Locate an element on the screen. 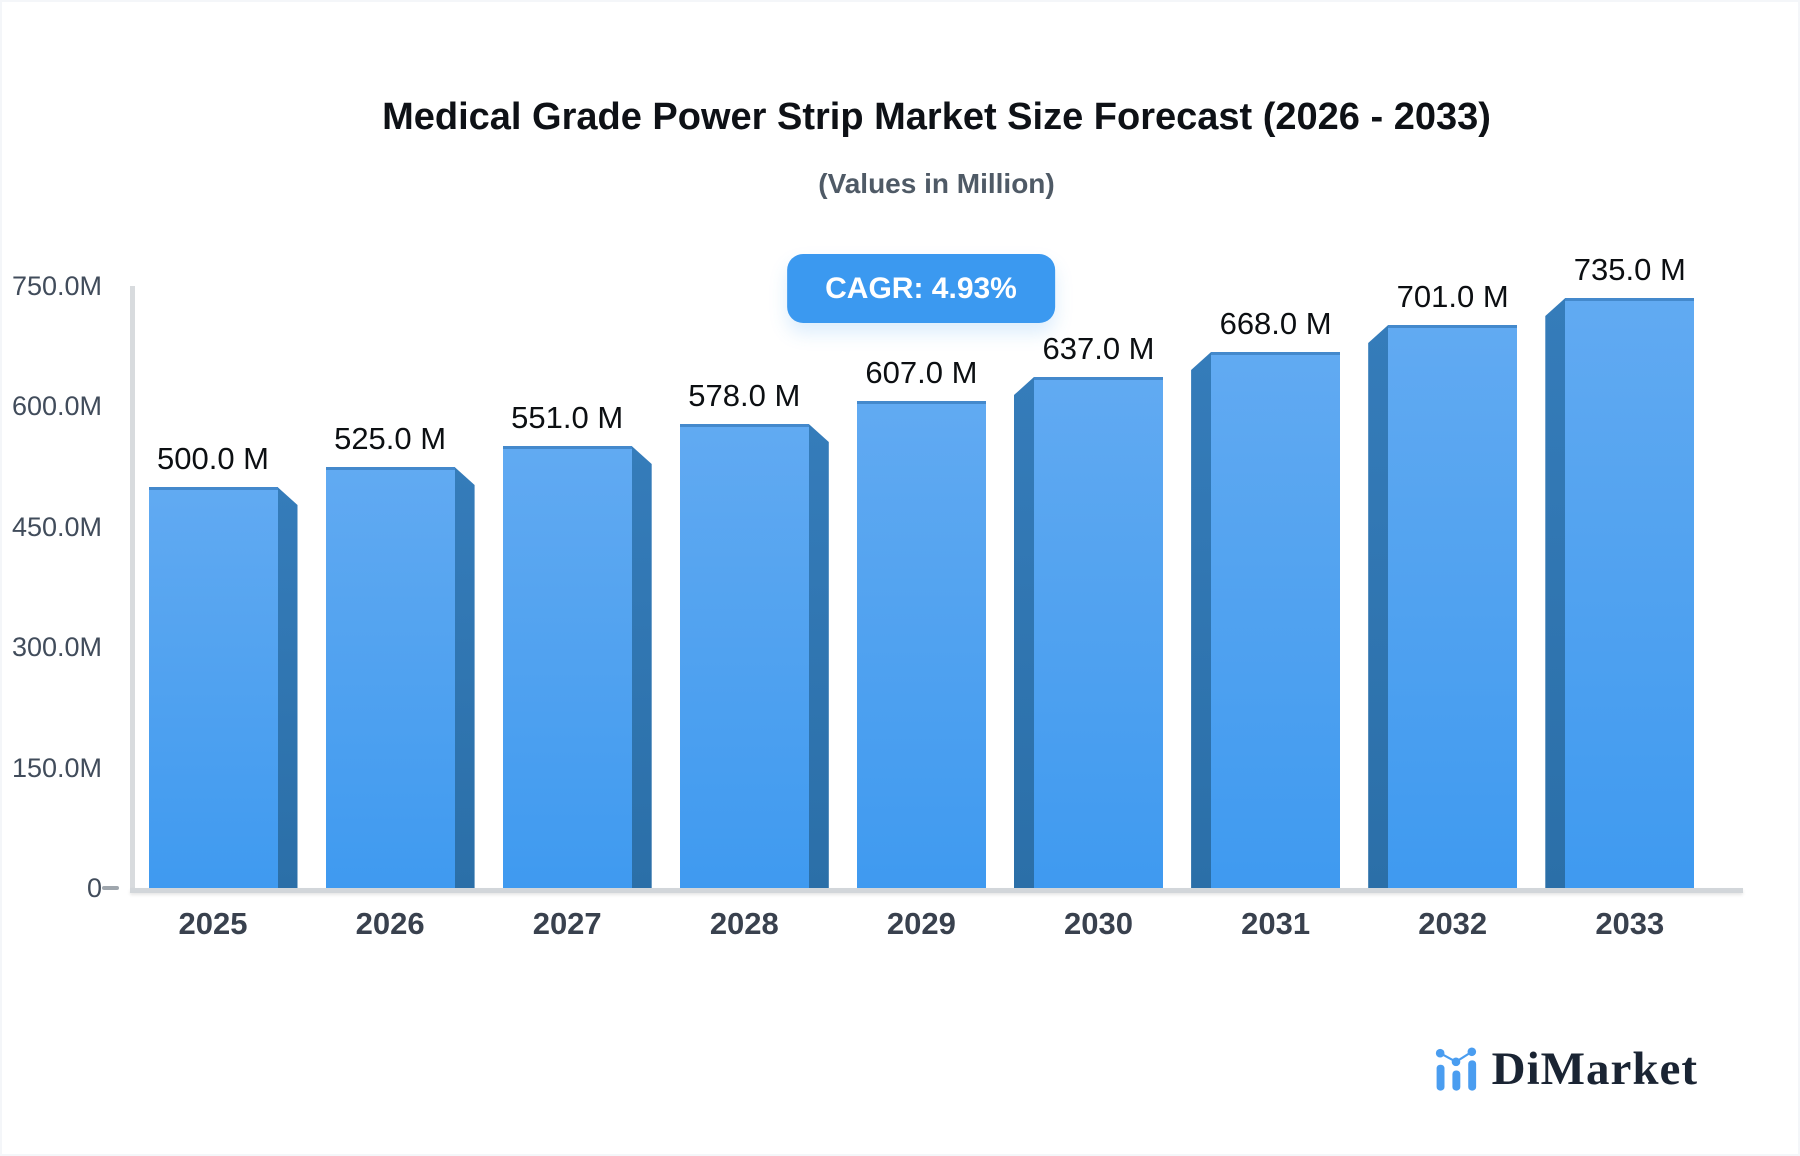 The width and height of the screenshot is (1800, 1156). x-tick-label: 2033 is located at coordinates (1630, 923).